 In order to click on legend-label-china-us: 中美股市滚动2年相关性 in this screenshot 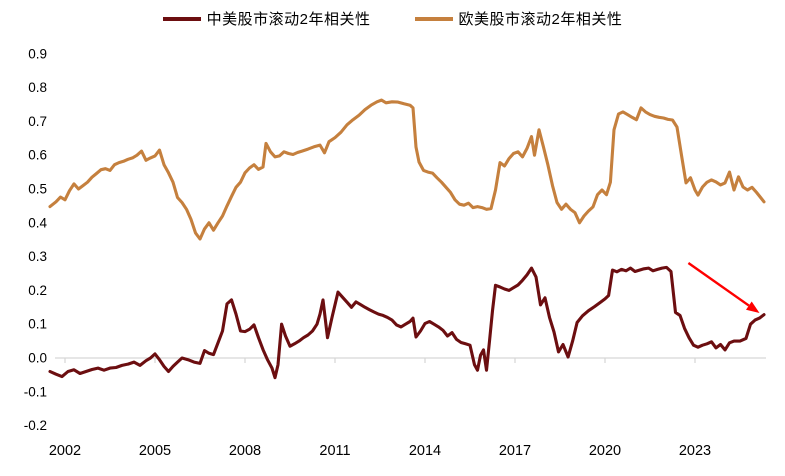, I will do `click(288, 19)`.